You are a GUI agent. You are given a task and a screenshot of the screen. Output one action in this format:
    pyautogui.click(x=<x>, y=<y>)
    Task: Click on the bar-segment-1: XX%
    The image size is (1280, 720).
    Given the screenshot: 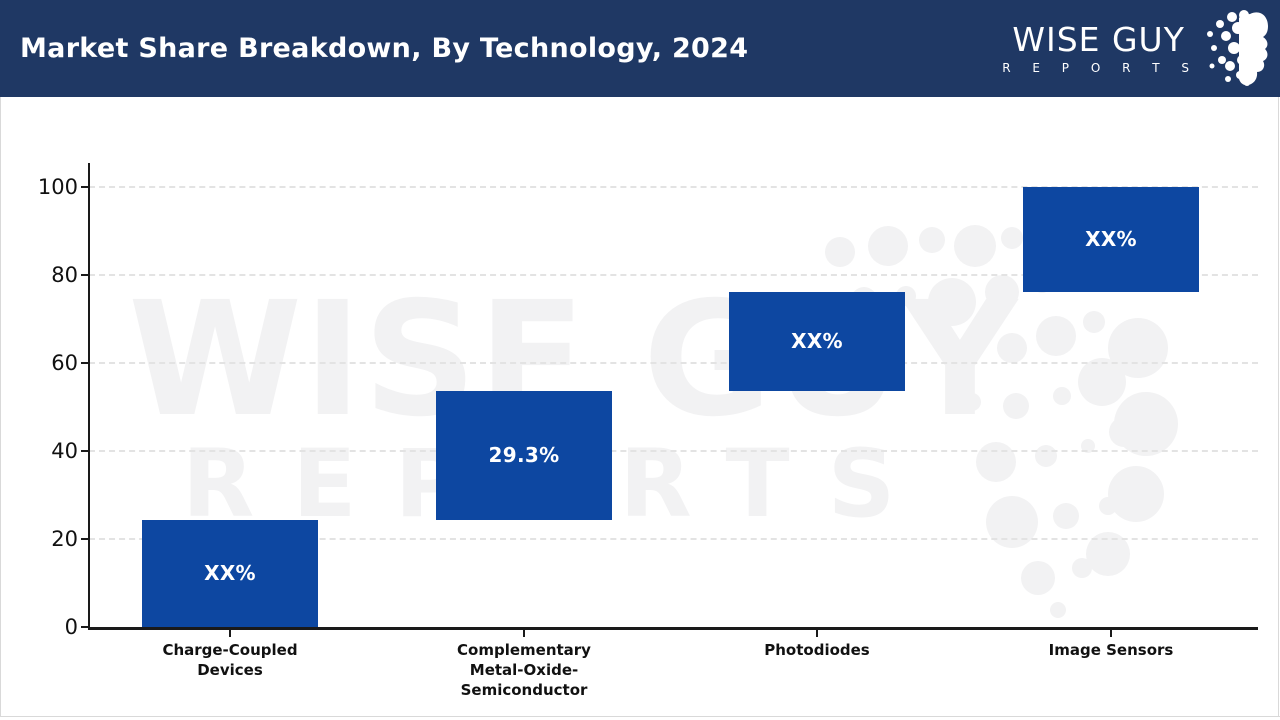 What is the action you would take?
    pyautogui.click(x=230, y=573)
    